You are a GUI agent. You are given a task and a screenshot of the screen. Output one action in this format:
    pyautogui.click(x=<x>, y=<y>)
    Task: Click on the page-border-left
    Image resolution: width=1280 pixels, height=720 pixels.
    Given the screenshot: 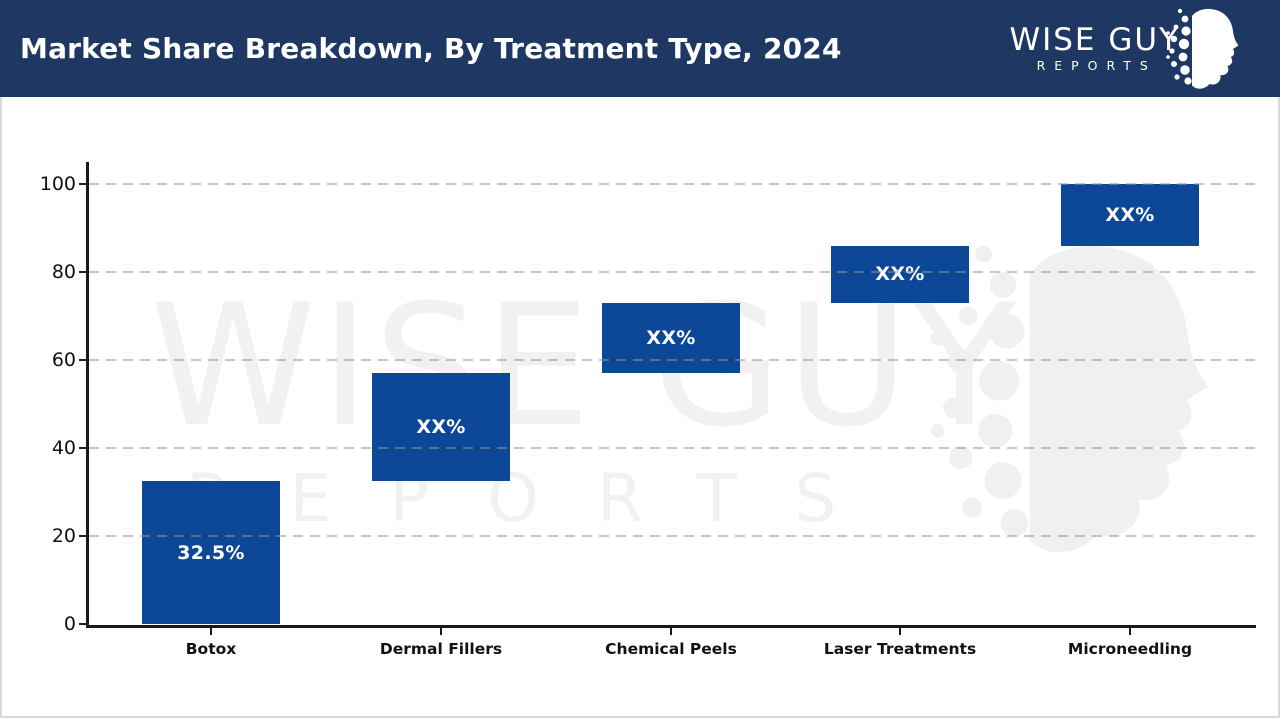 What is the action you would take?
    pyautogui.click(x=1, y=407)
    